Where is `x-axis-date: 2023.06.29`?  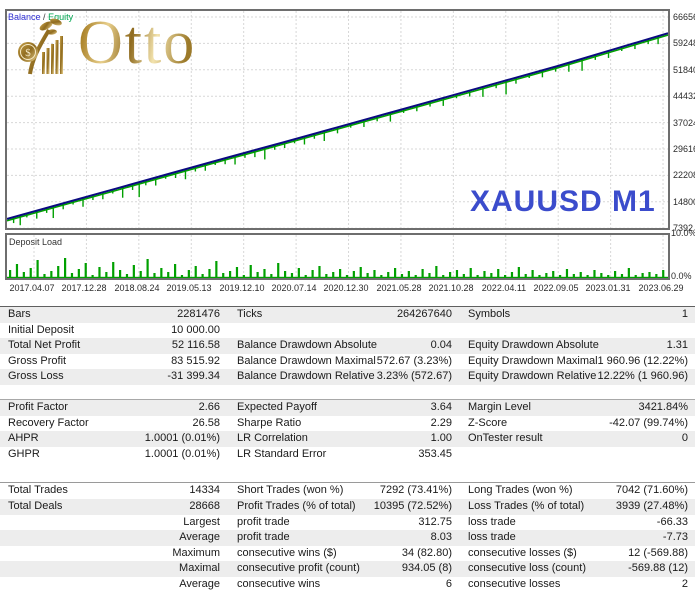 x-axis-date: 2023.06.29 is located at coordinates (661, 288).